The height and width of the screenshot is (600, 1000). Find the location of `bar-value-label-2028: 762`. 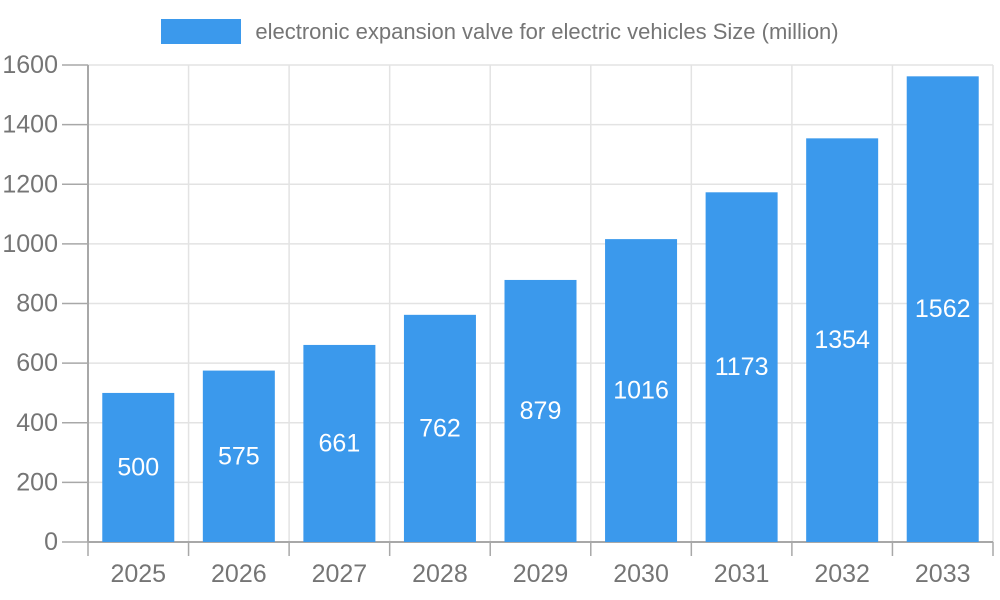

bar-value-label-2028: 762 is located at coordinates (440, 428).